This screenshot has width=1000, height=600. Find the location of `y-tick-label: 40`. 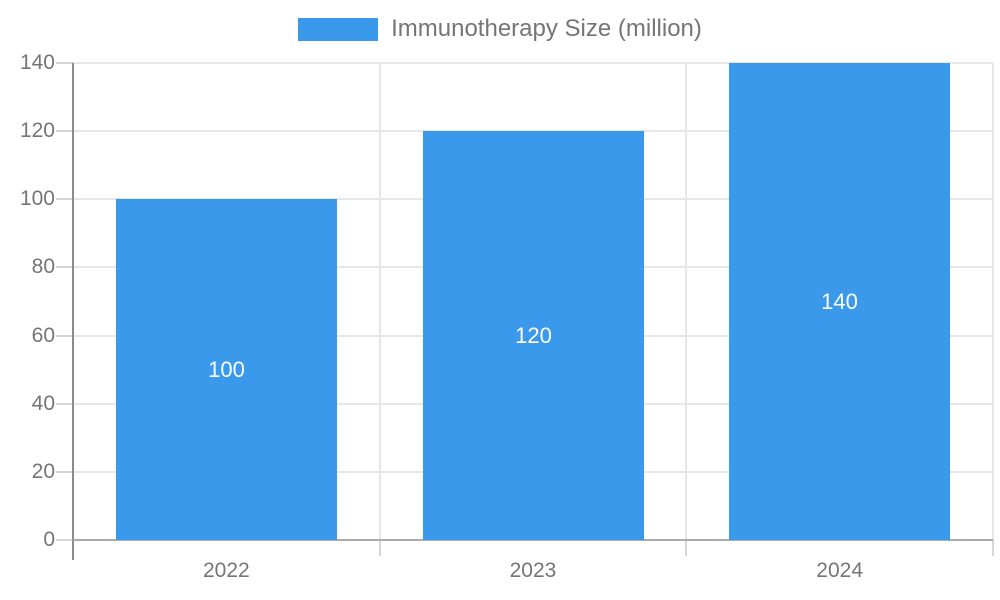

y-tick-label: 40 is located at coordinates (43, 403).